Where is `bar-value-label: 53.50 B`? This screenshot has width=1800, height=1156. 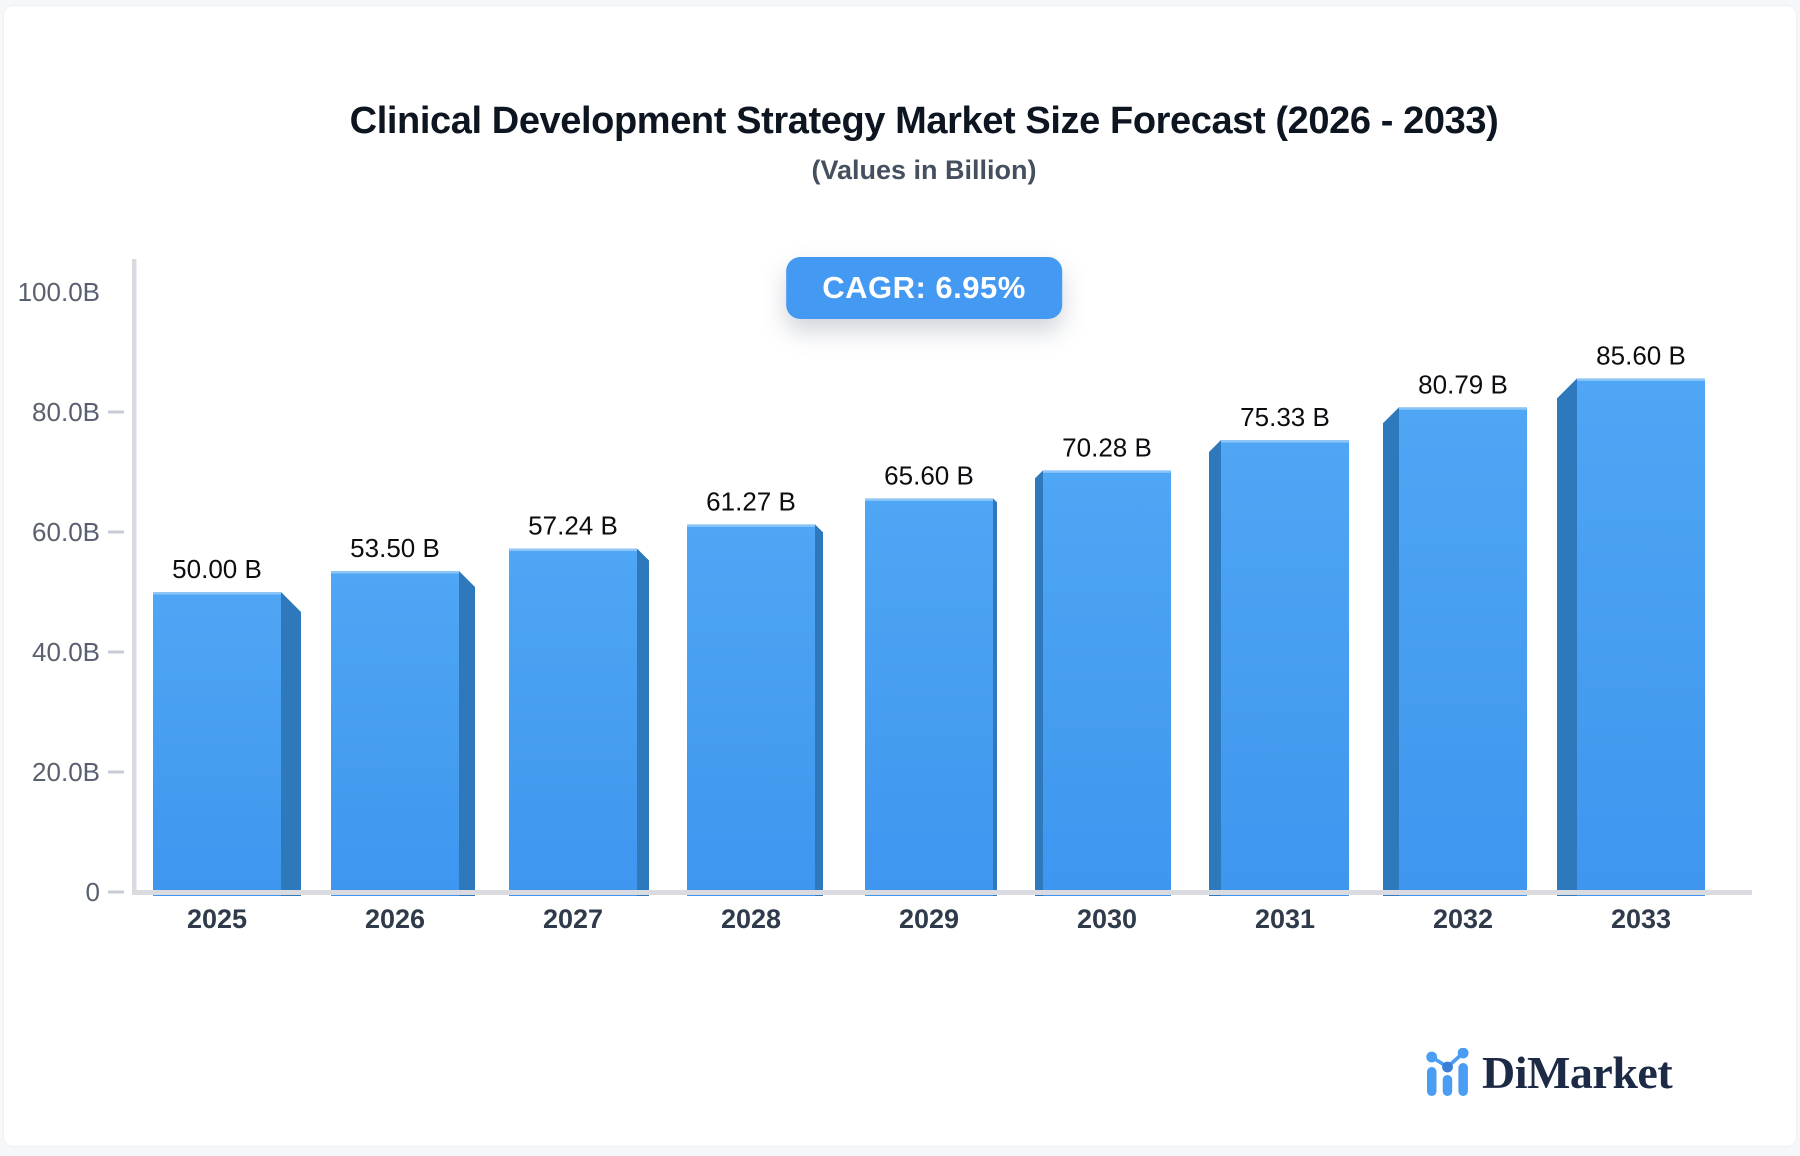
bar-value-label: 53.50 B is located at coordinates (395, 548).